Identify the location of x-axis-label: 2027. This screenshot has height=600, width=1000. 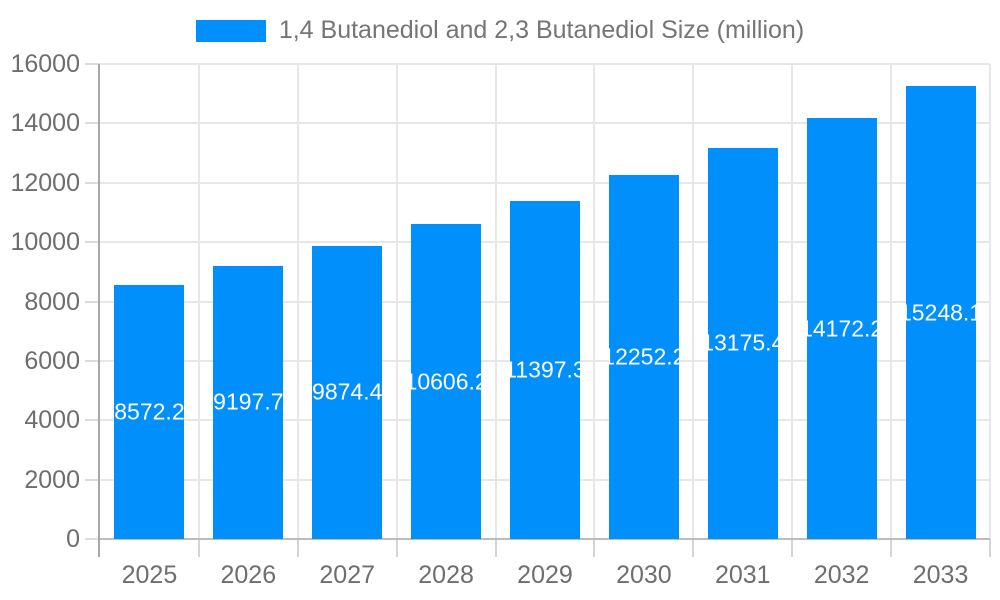
(347, 575).